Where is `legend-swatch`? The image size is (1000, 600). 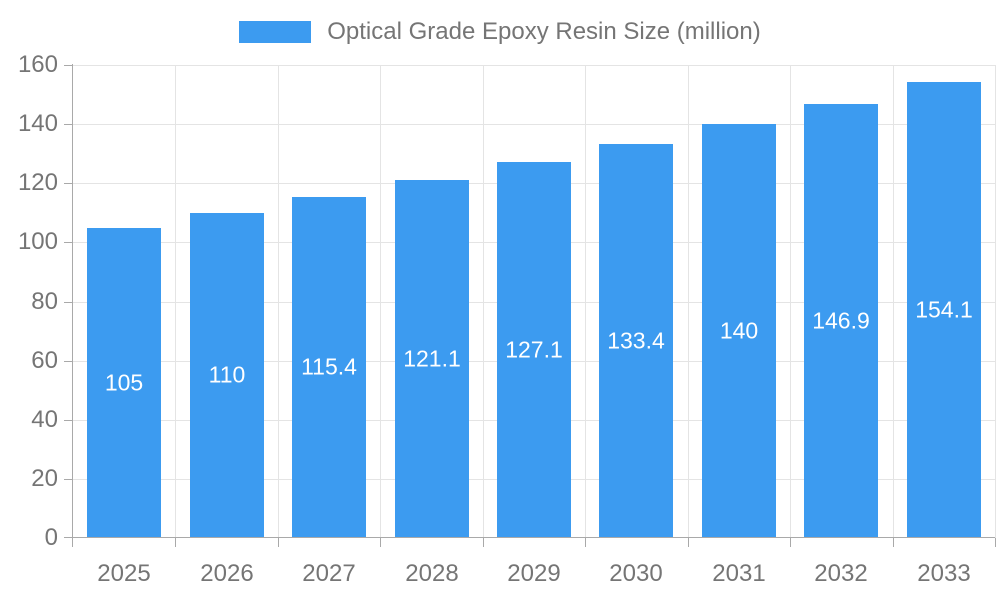 legend-swatch is located at coordinates (275, 32).